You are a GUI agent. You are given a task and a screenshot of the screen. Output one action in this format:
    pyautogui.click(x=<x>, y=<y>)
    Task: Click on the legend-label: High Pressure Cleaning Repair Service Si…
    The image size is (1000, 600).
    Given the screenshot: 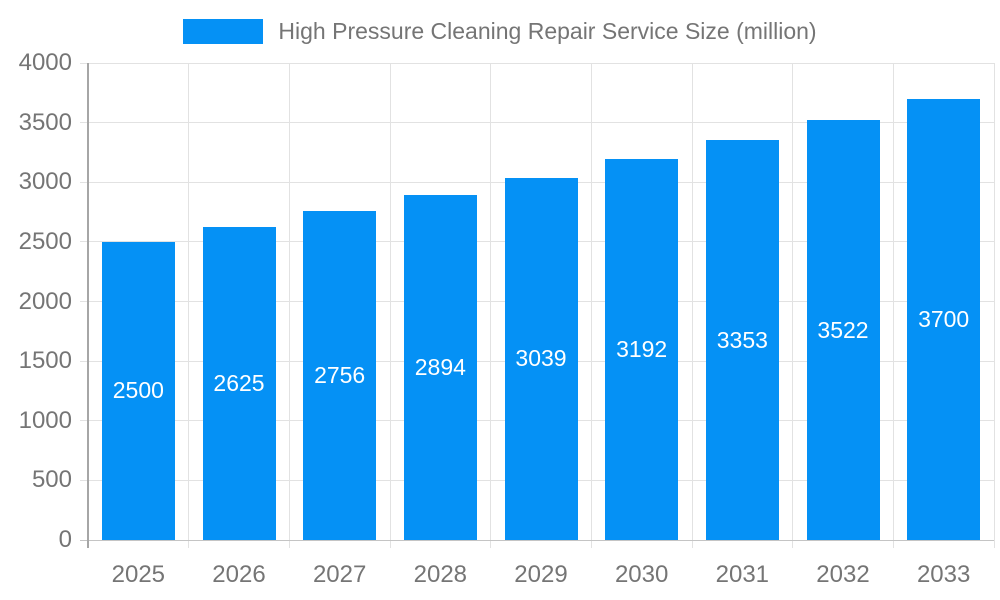 What is the action you would take?
    pyautogui.click(x=547, y=30)
    